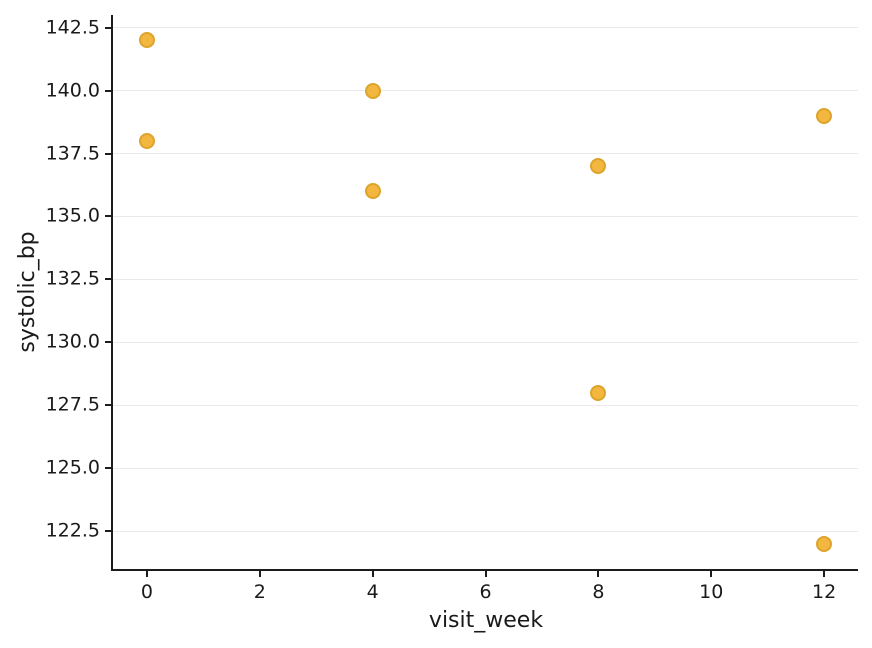 The image size is (872, 648). What do you see at coordinates (824, 592) in the screenshot?
I see `x-tick-label: 12` at bounding box center [824, 592].